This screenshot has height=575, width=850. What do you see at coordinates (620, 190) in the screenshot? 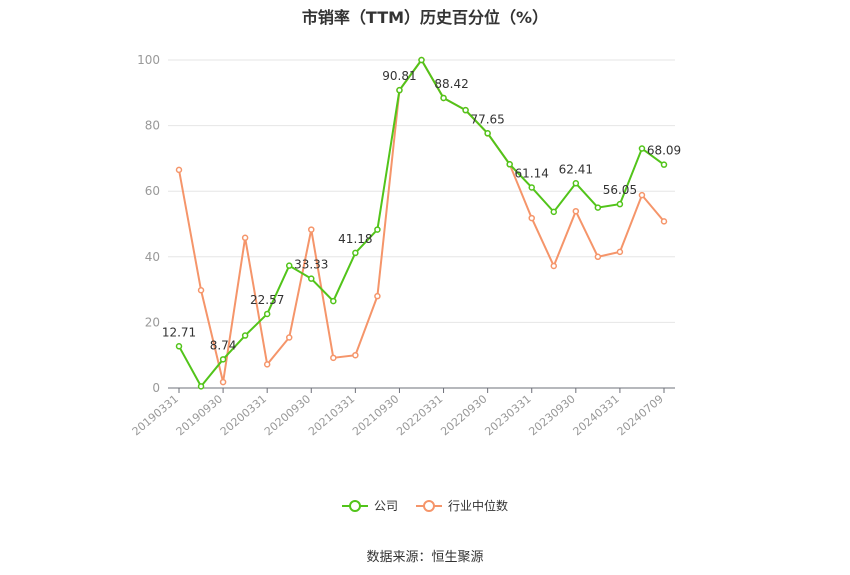
I see `data-label: 56.05` at bounding box center [620, 190].